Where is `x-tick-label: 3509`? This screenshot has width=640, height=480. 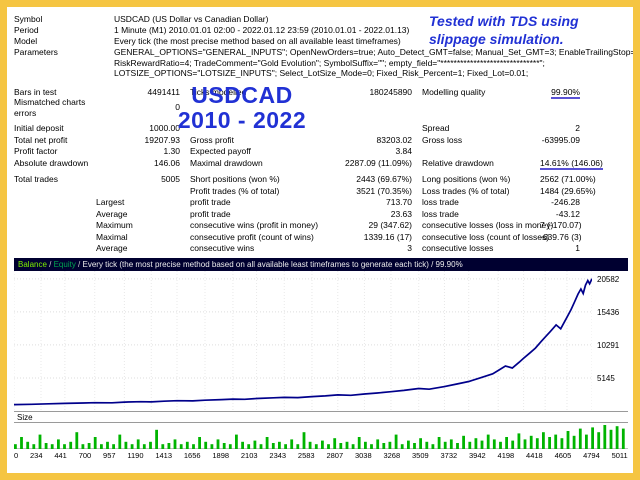 x-tick-label: 3509 is located at coordinates (420, 456).